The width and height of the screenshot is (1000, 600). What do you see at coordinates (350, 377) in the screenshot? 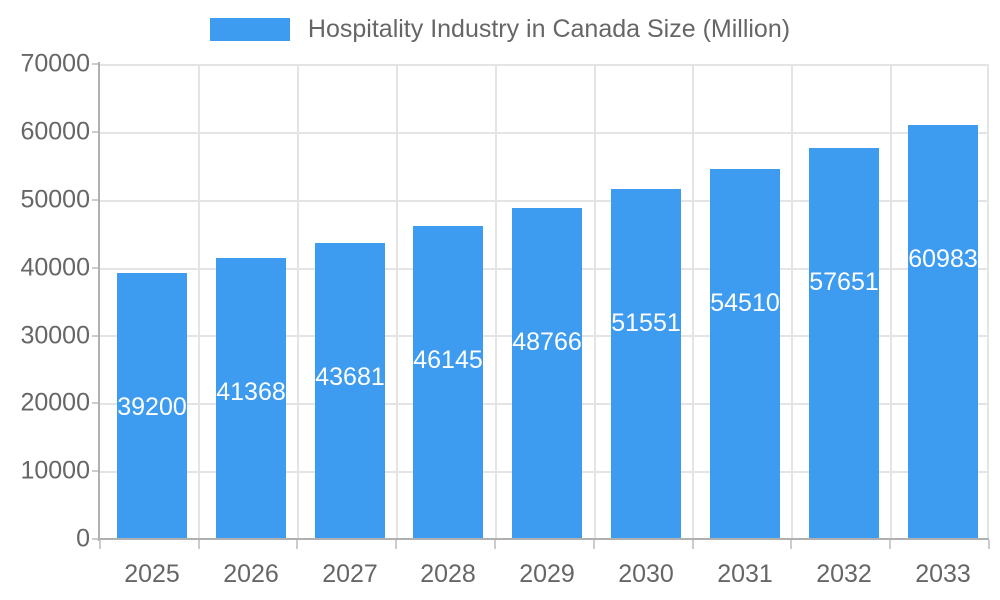
I see `bar-value-label: 43681` at bounding box center [350, 377].